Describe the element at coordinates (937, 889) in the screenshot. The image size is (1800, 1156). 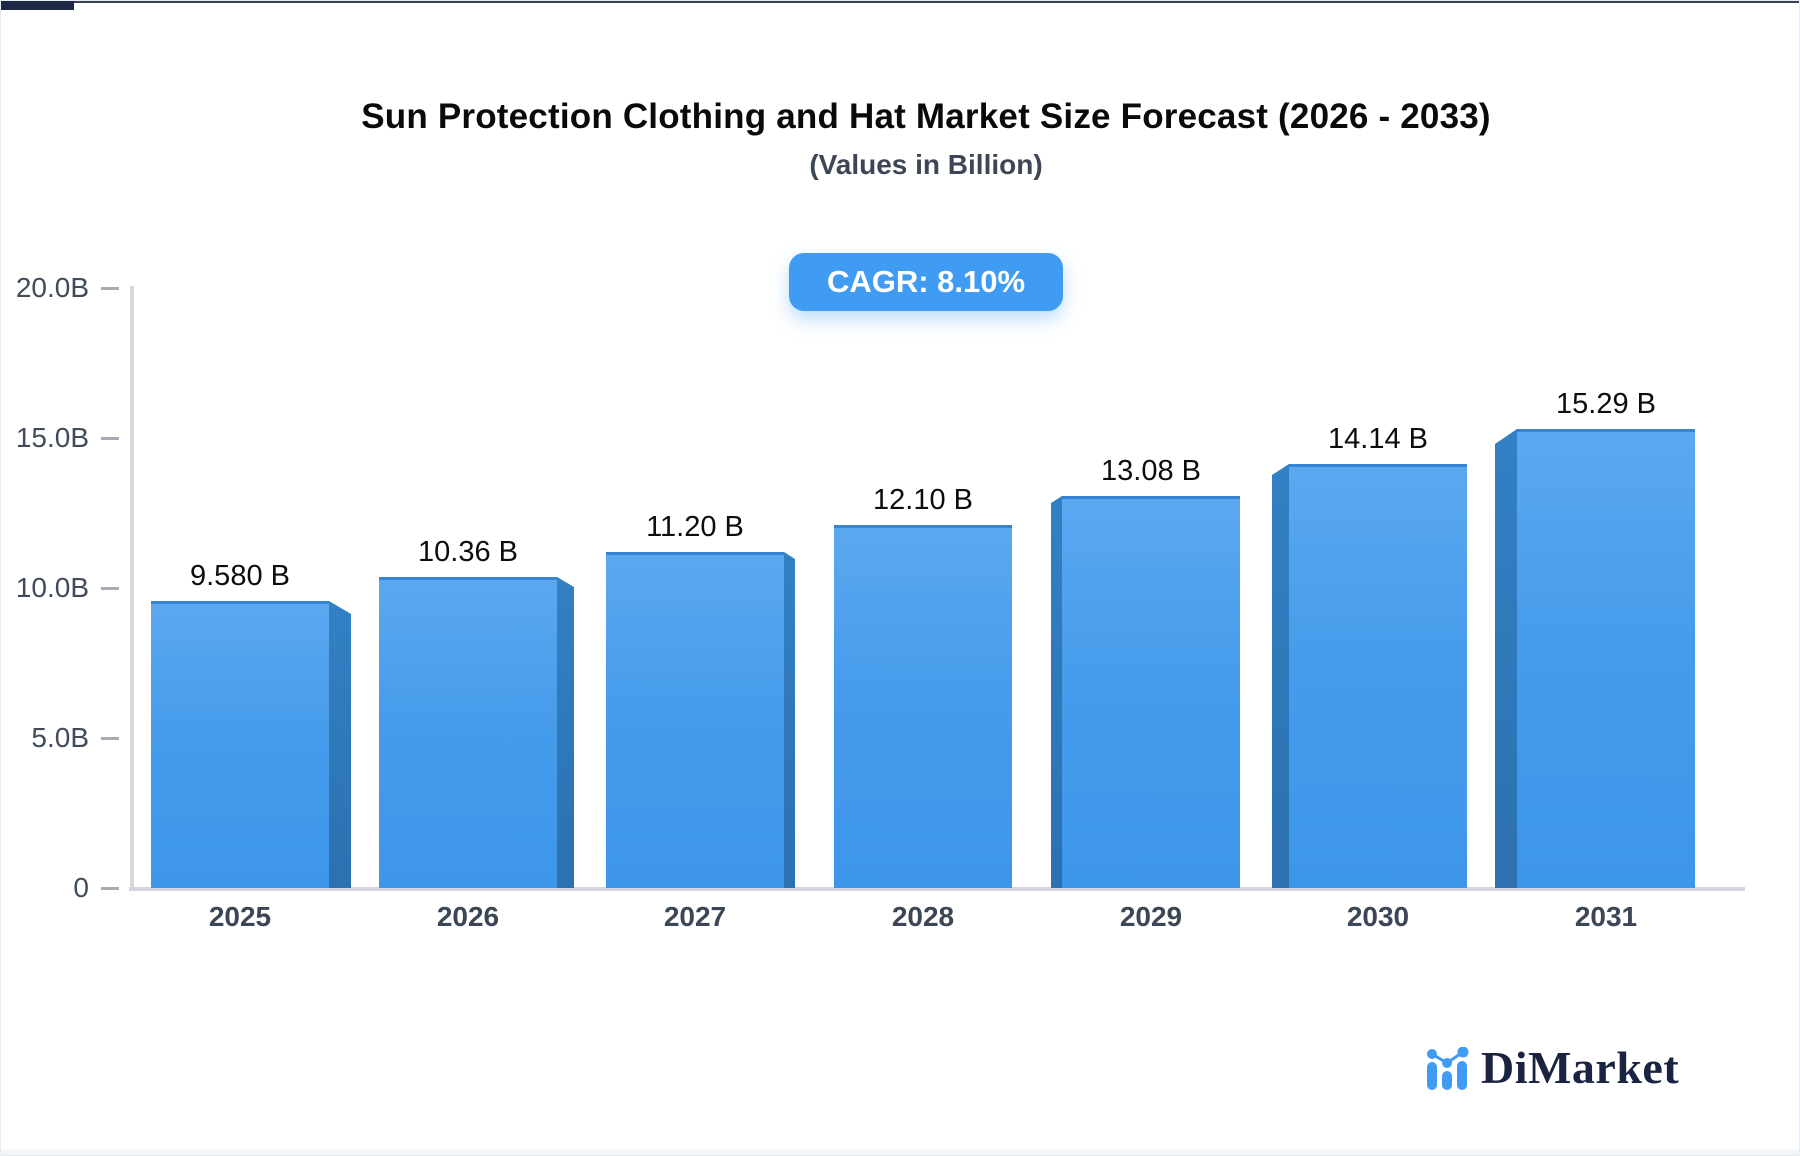
I see `x-axis-line` at that location.